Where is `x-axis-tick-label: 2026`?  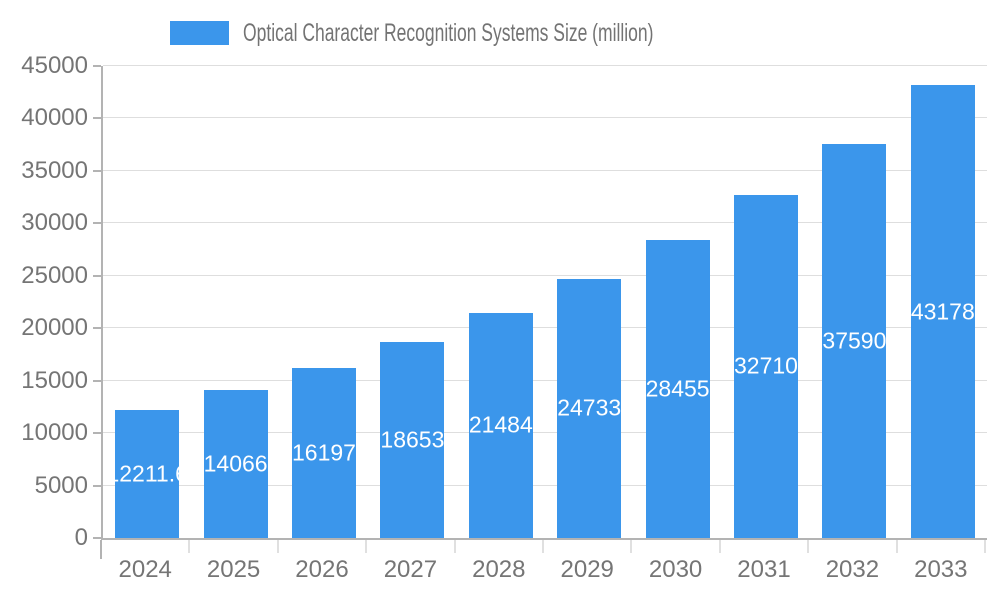 x-axis-tick-label: 2026 is located at coordinates (322, 569).